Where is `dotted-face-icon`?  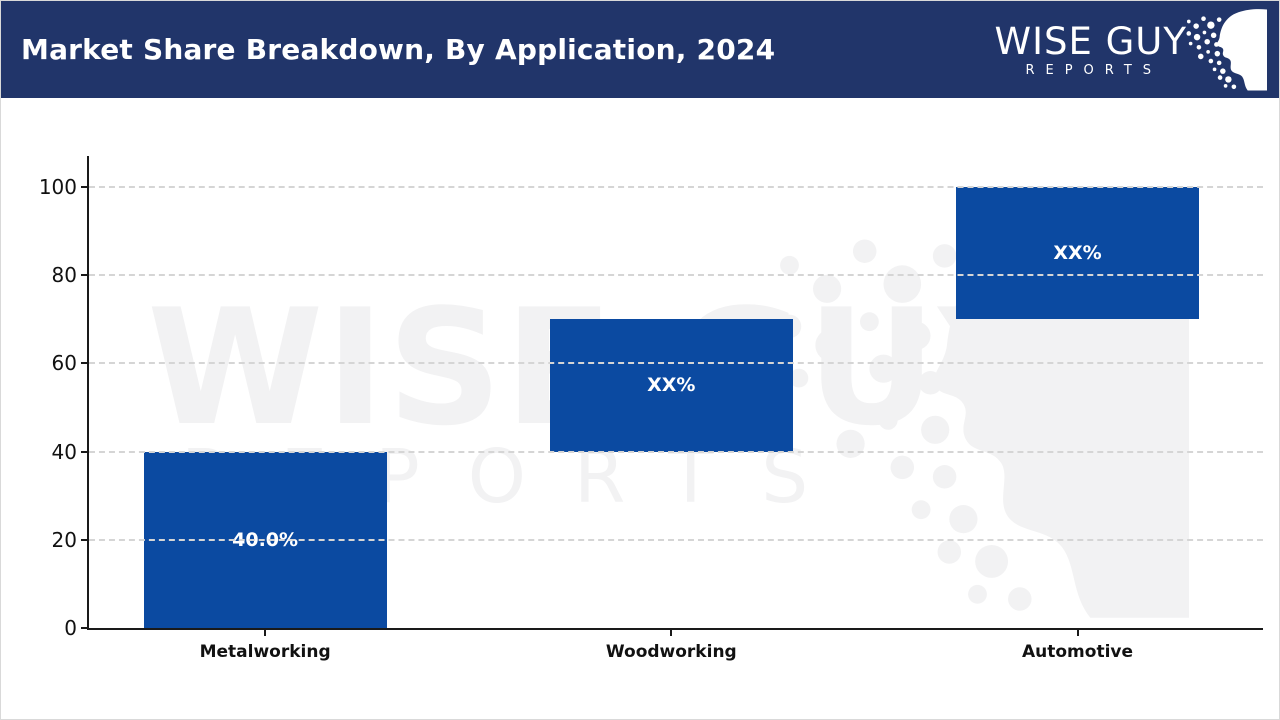
dotted-face-icon is located at coordinates (1226, 49).